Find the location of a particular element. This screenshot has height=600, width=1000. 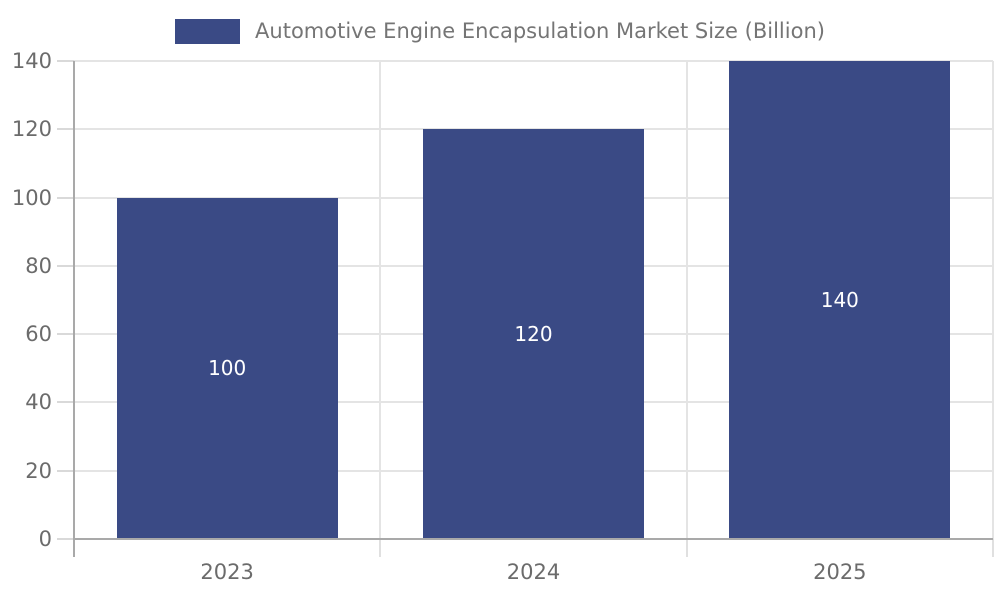

bar-2023 is located at coordinates (227, 367).